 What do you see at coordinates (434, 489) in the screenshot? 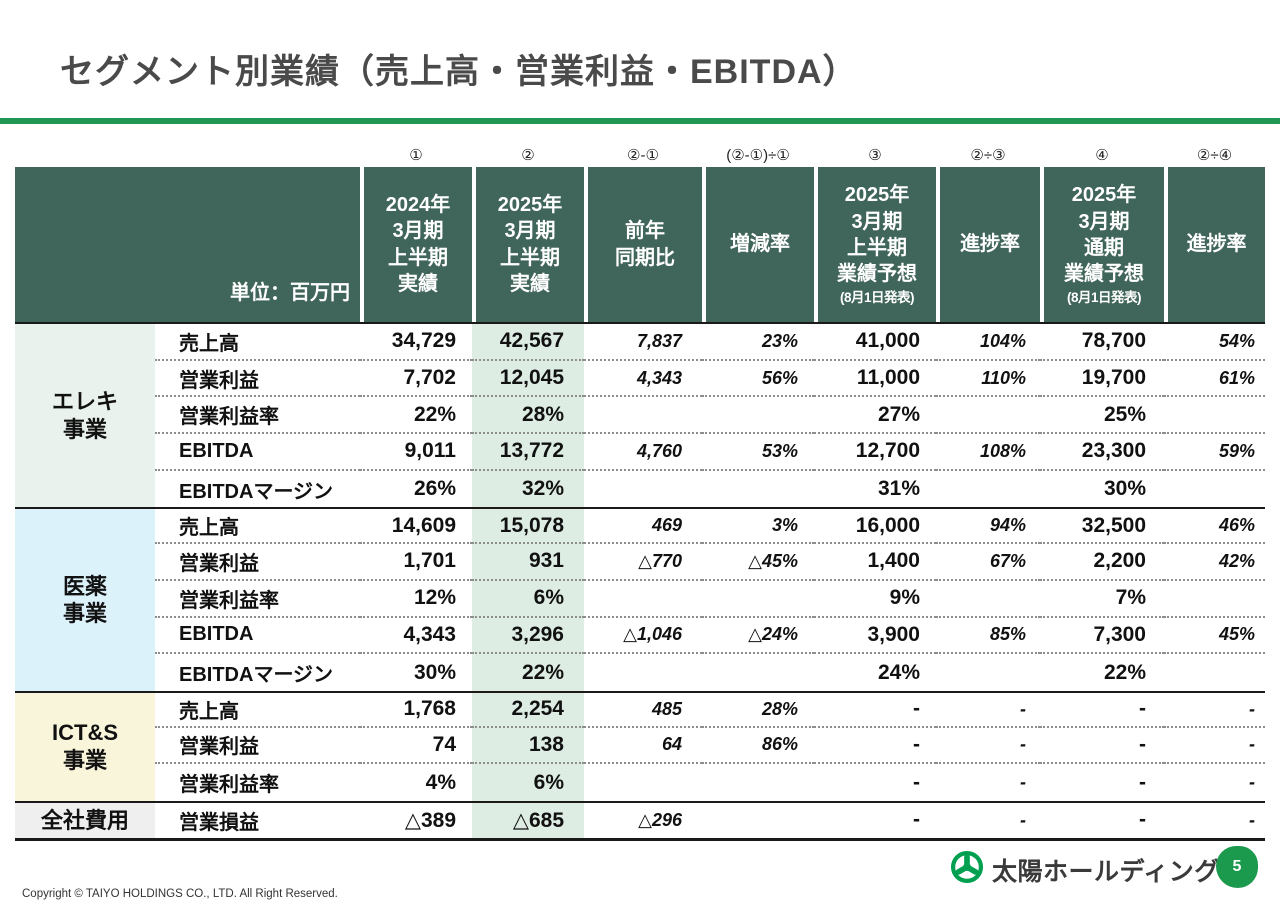
I see `value-cell: 26%` at bounding box center [434, 489].